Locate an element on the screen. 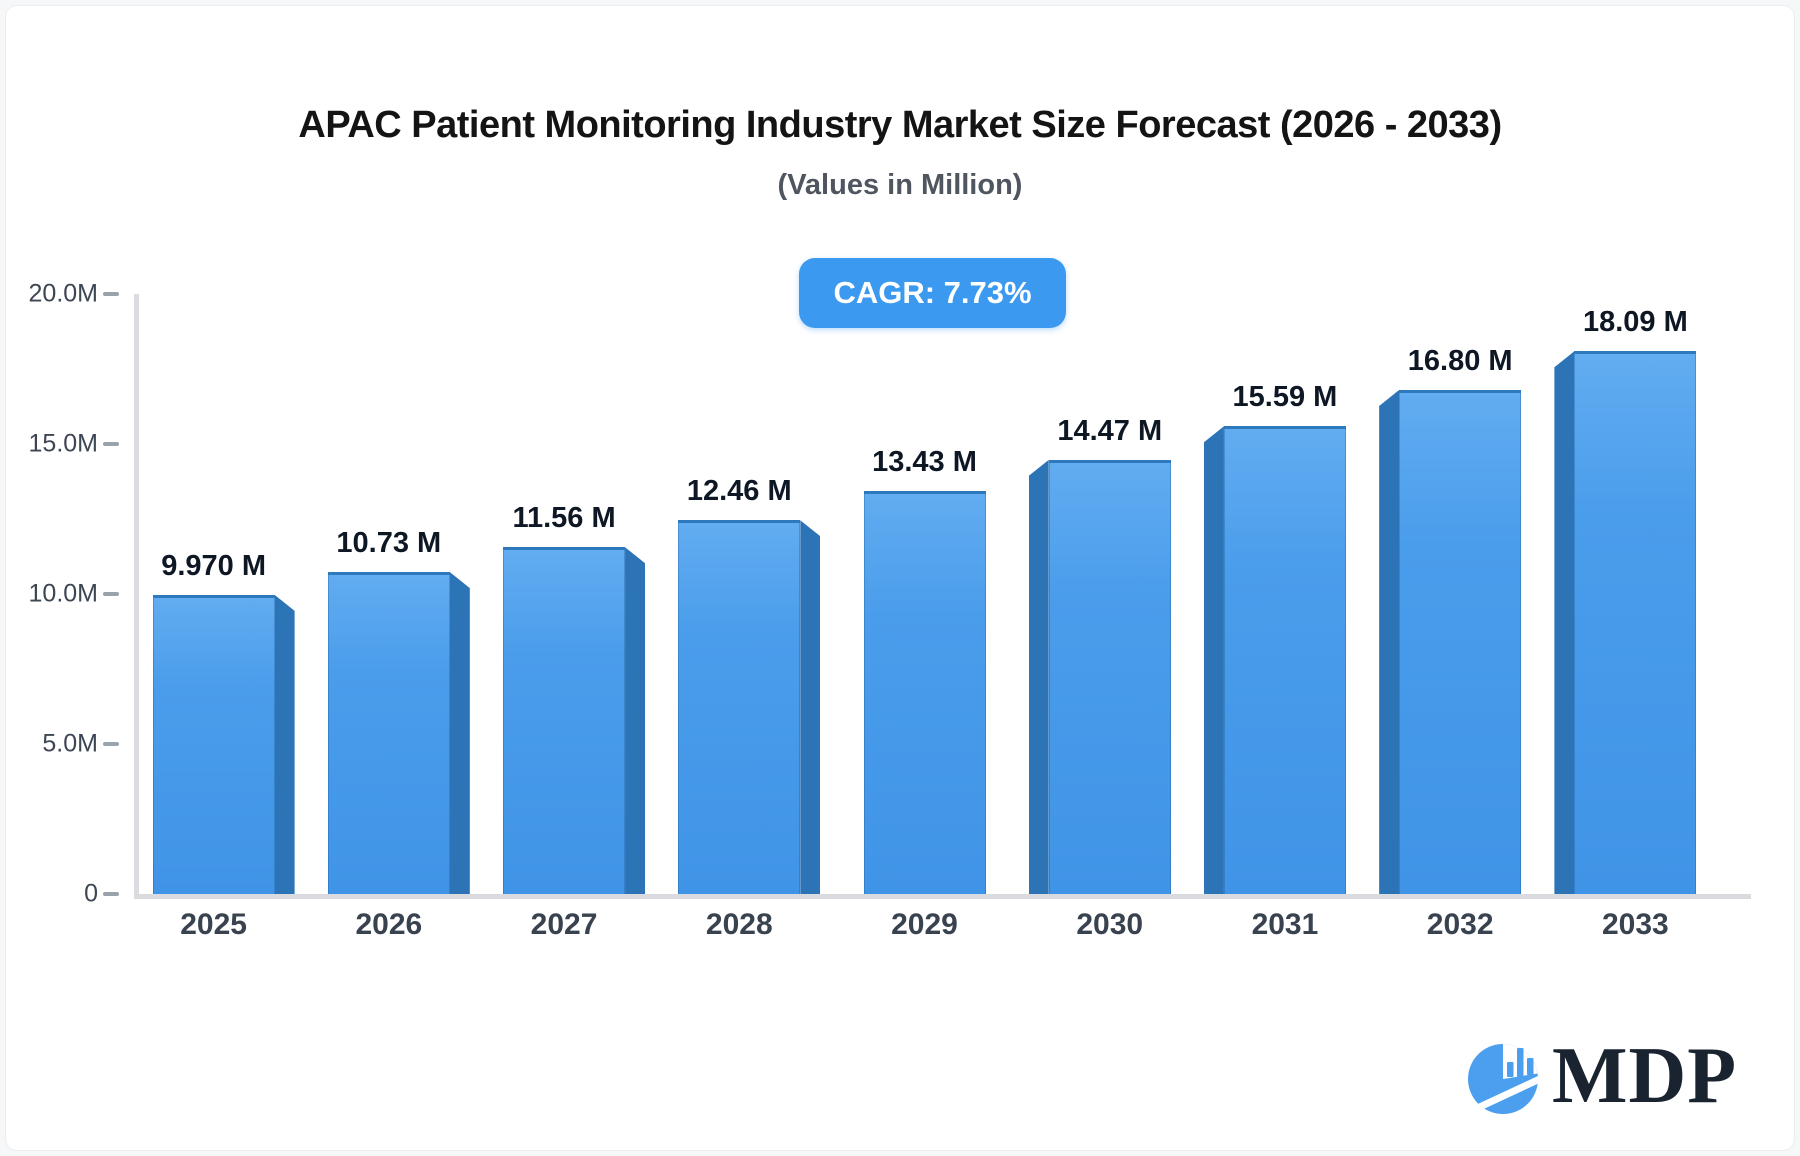  x-axis-label-2033: 2033 is located at coordinates (1635, 924).